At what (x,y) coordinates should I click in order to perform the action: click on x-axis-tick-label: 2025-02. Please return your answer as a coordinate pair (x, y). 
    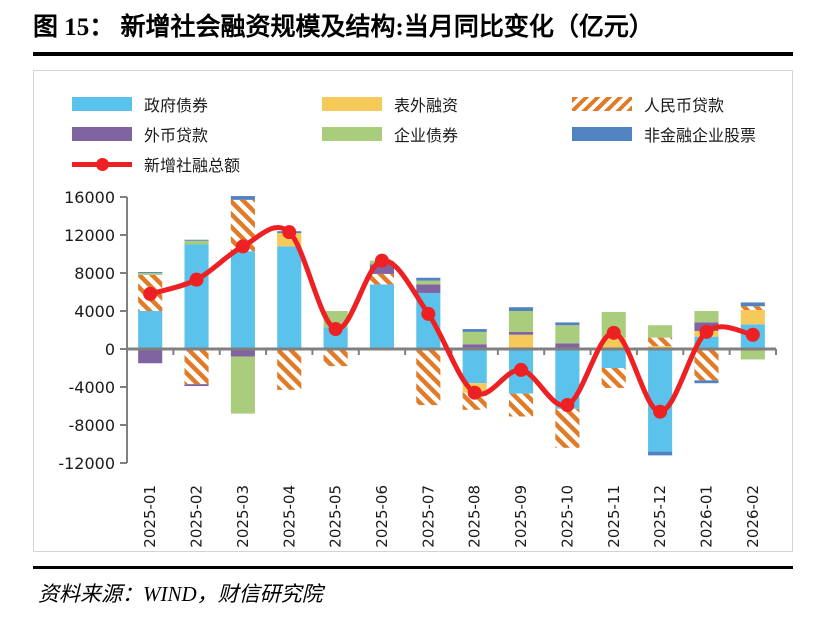
    Looking at the image, I should click on (197, 516).